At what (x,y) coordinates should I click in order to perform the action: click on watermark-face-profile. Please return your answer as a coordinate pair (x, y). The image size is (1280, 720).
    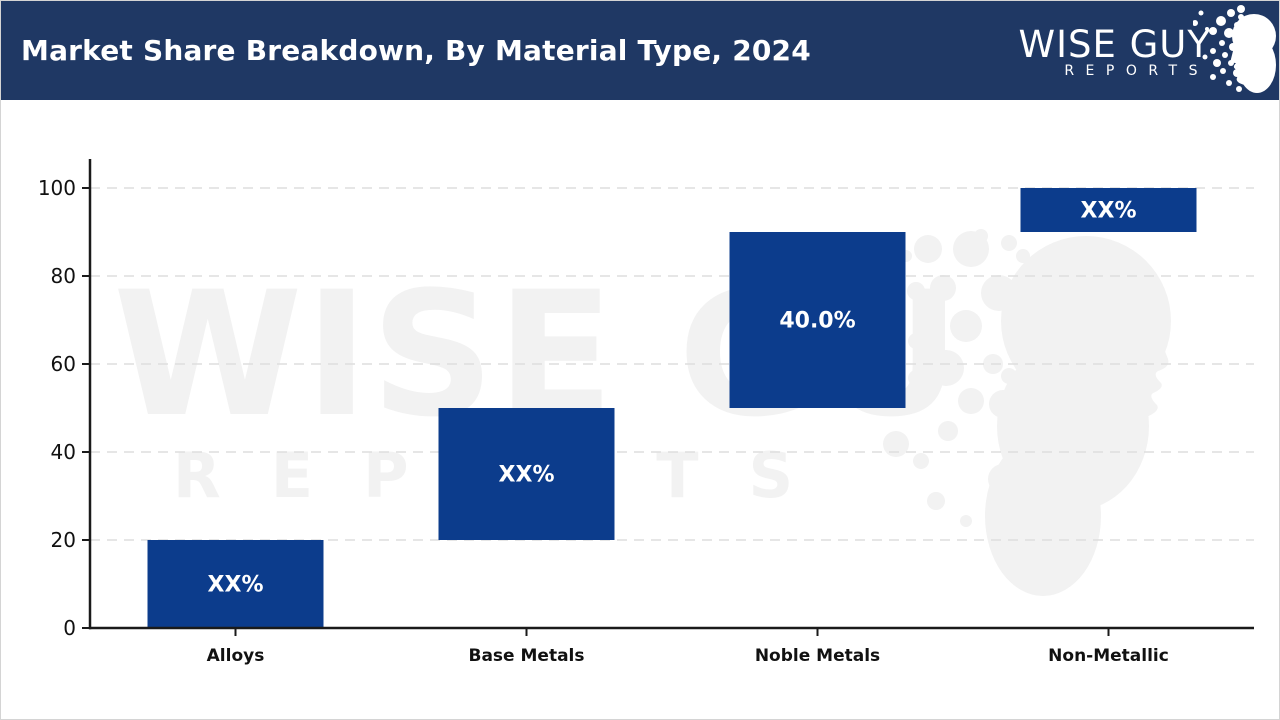
    Looking at the image, I should click on (1125, 369).